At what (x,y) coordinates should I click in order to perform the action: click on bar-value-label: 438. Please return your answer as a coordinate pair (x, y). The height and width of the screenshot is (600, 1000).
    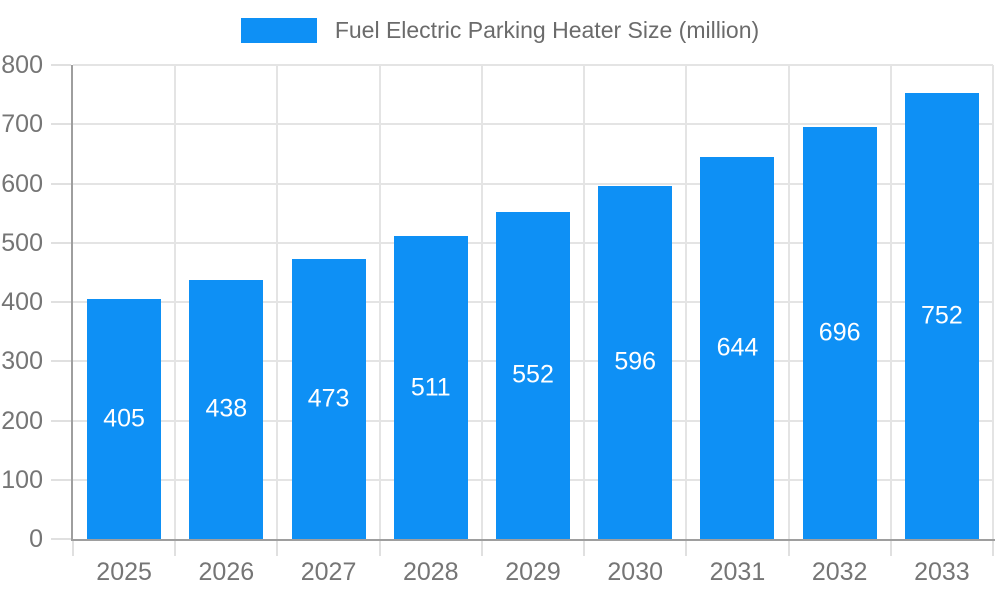
    Looking at the image, I should click on (226, 408).